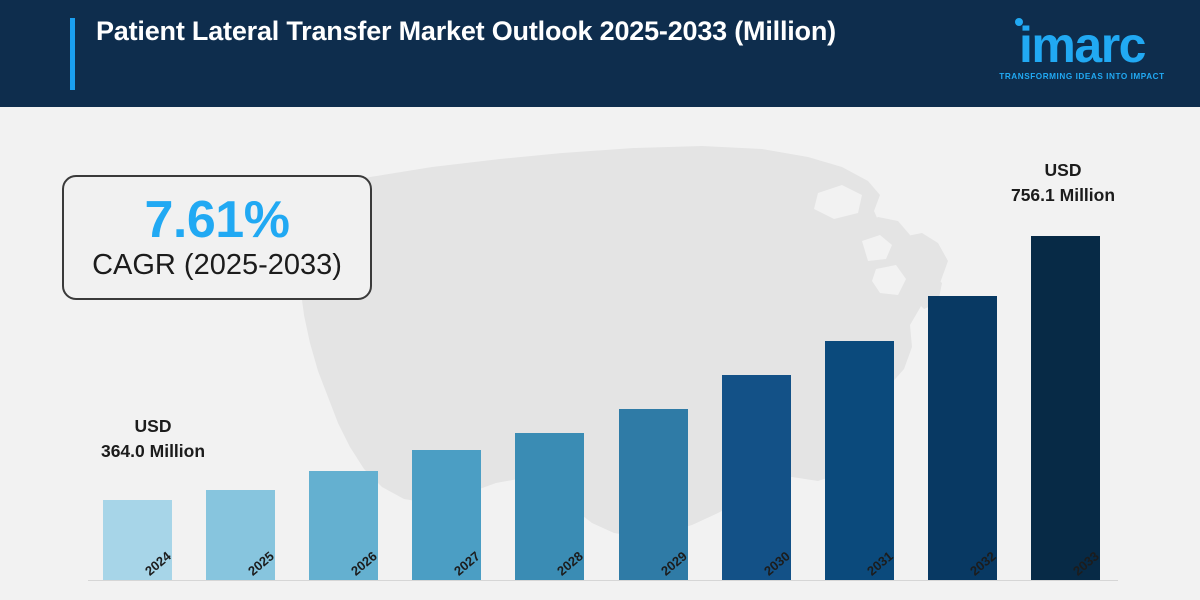 The height and width of the screenshot is (600, 1200). Describe the element at coordinates (72, 54) in the screenshot. I see `header-accent-bar` at that location.